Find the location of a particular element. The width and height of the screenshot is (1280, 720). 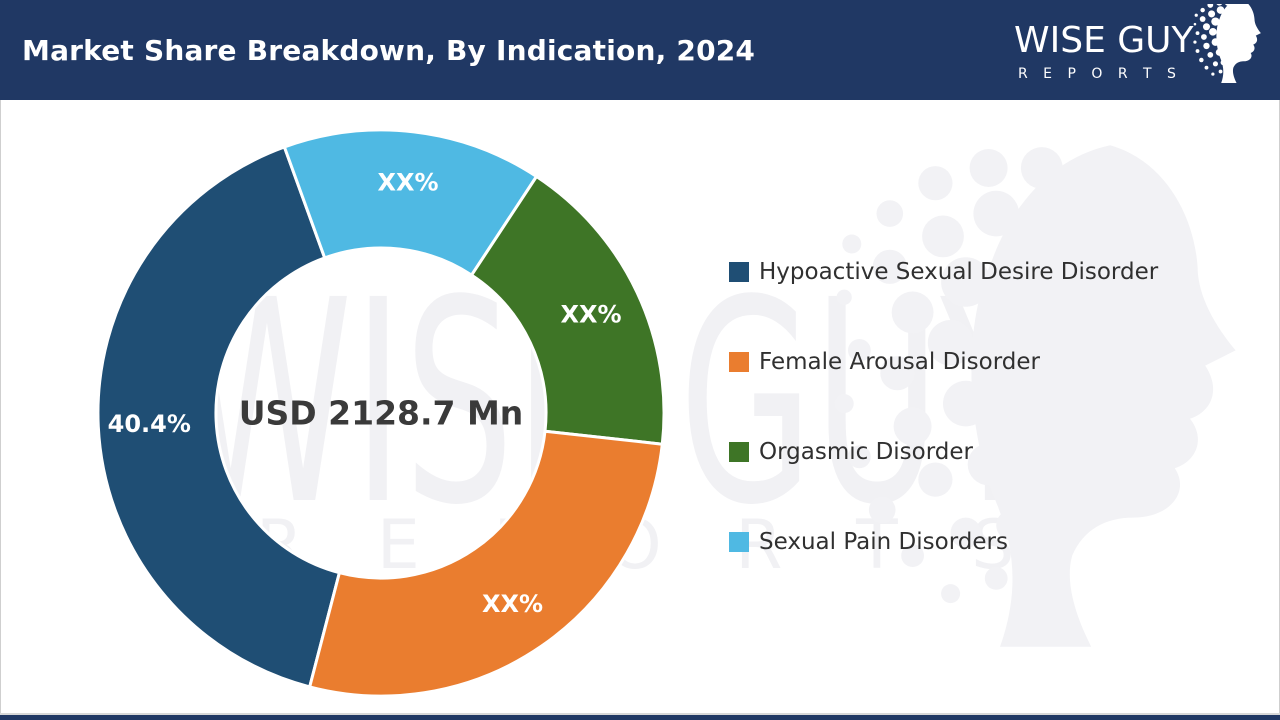

wiseguy-logo: WISE GUY R E P O R T S is located at coordinates (1137, 44).